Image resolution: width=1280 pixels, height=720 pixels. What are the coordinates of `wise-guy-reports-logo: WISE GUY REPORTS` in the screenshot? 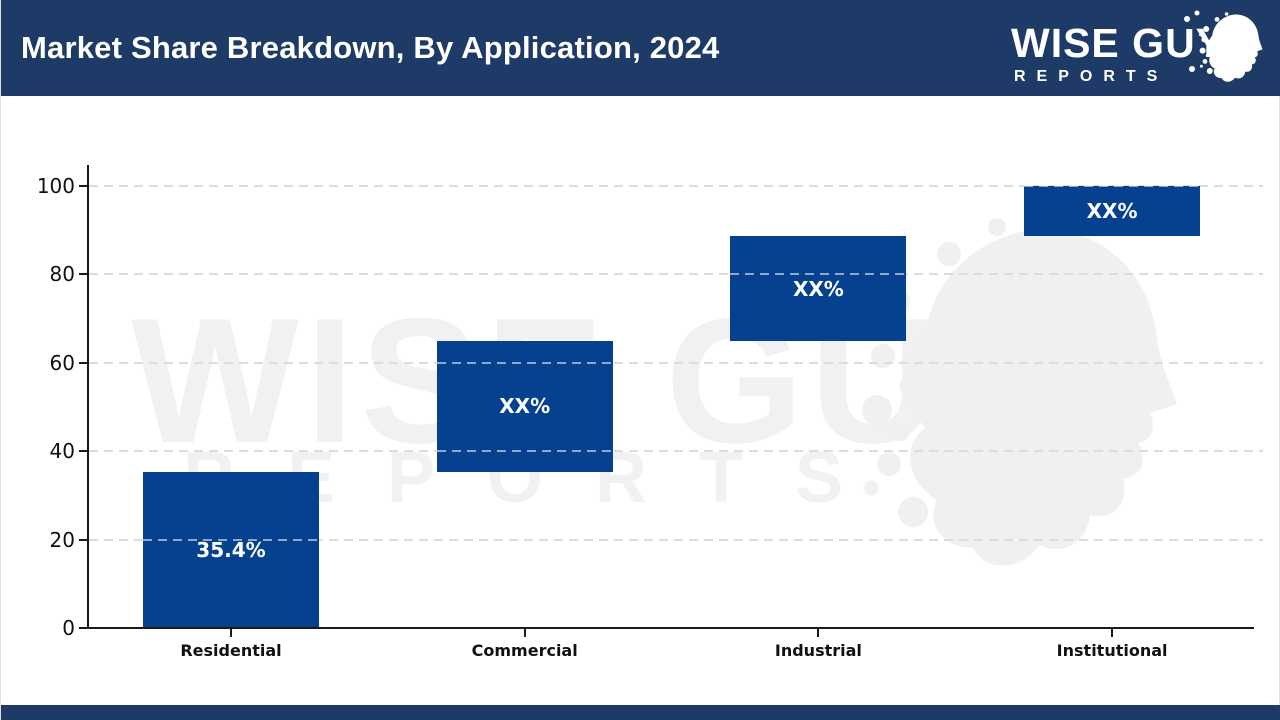 It's located at (1137, 48).